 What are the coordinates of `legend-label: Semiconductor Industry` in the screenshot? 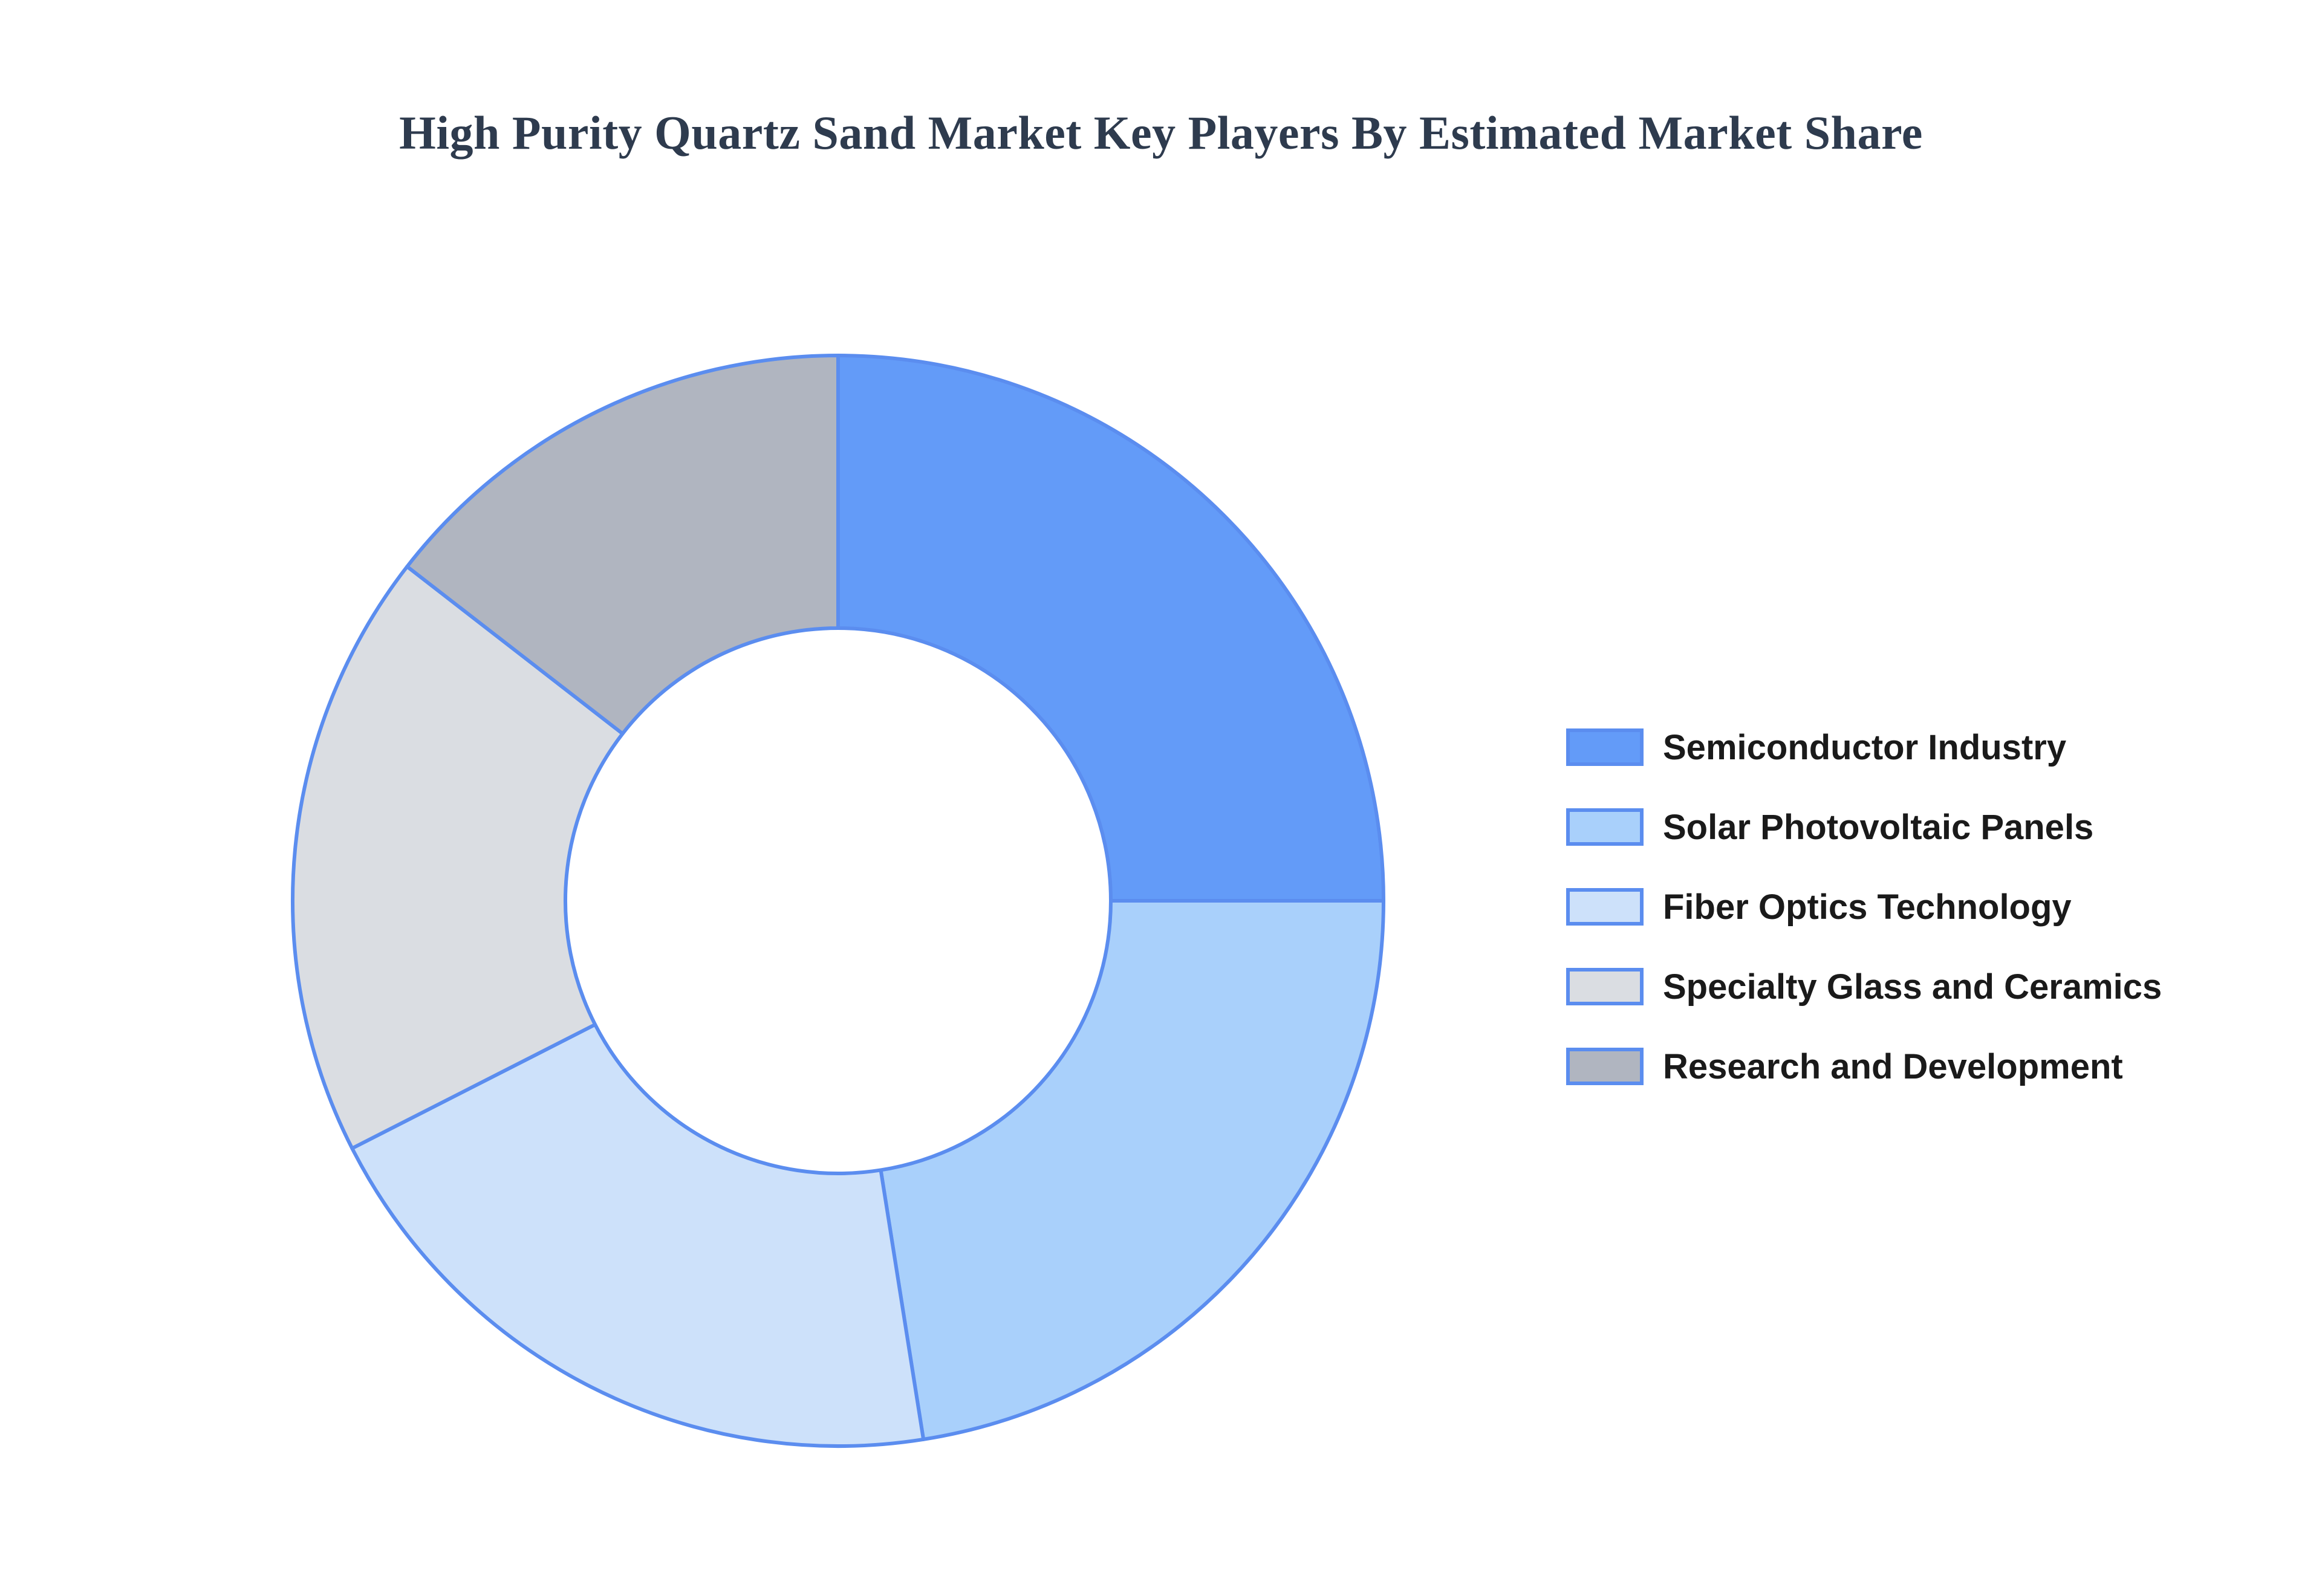 It's located at (1865, 747).